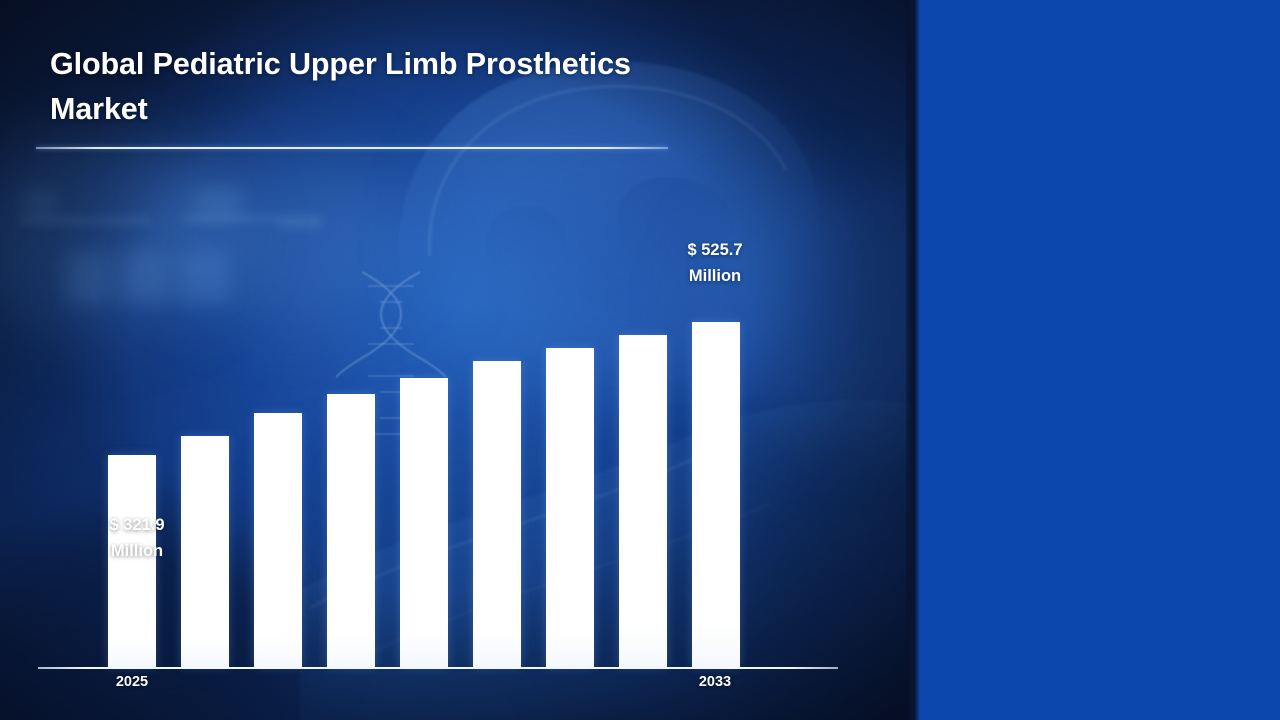  What do you see at coordinates (132, 682) in the screenshot?
I see `x-axis-tick-first: 2025` at bounding box center [132, 682].